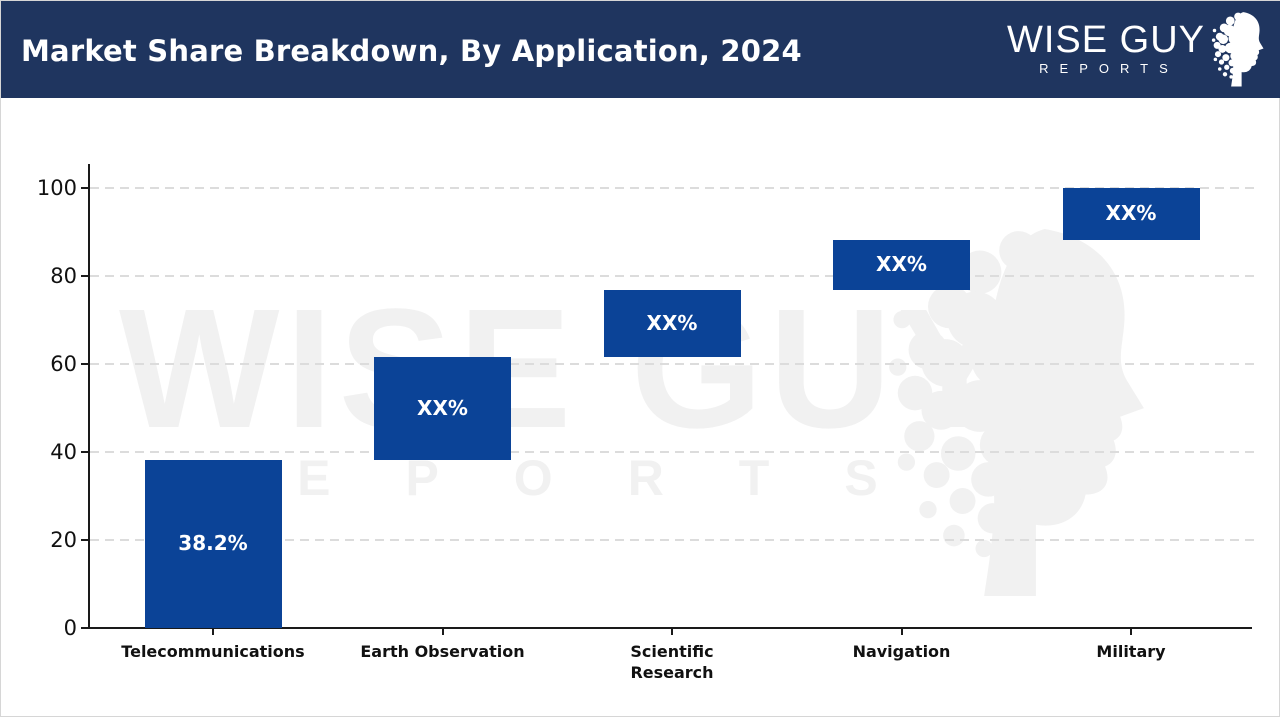  I want to click on bar-scientific-research: XX%, so click(672, 324).